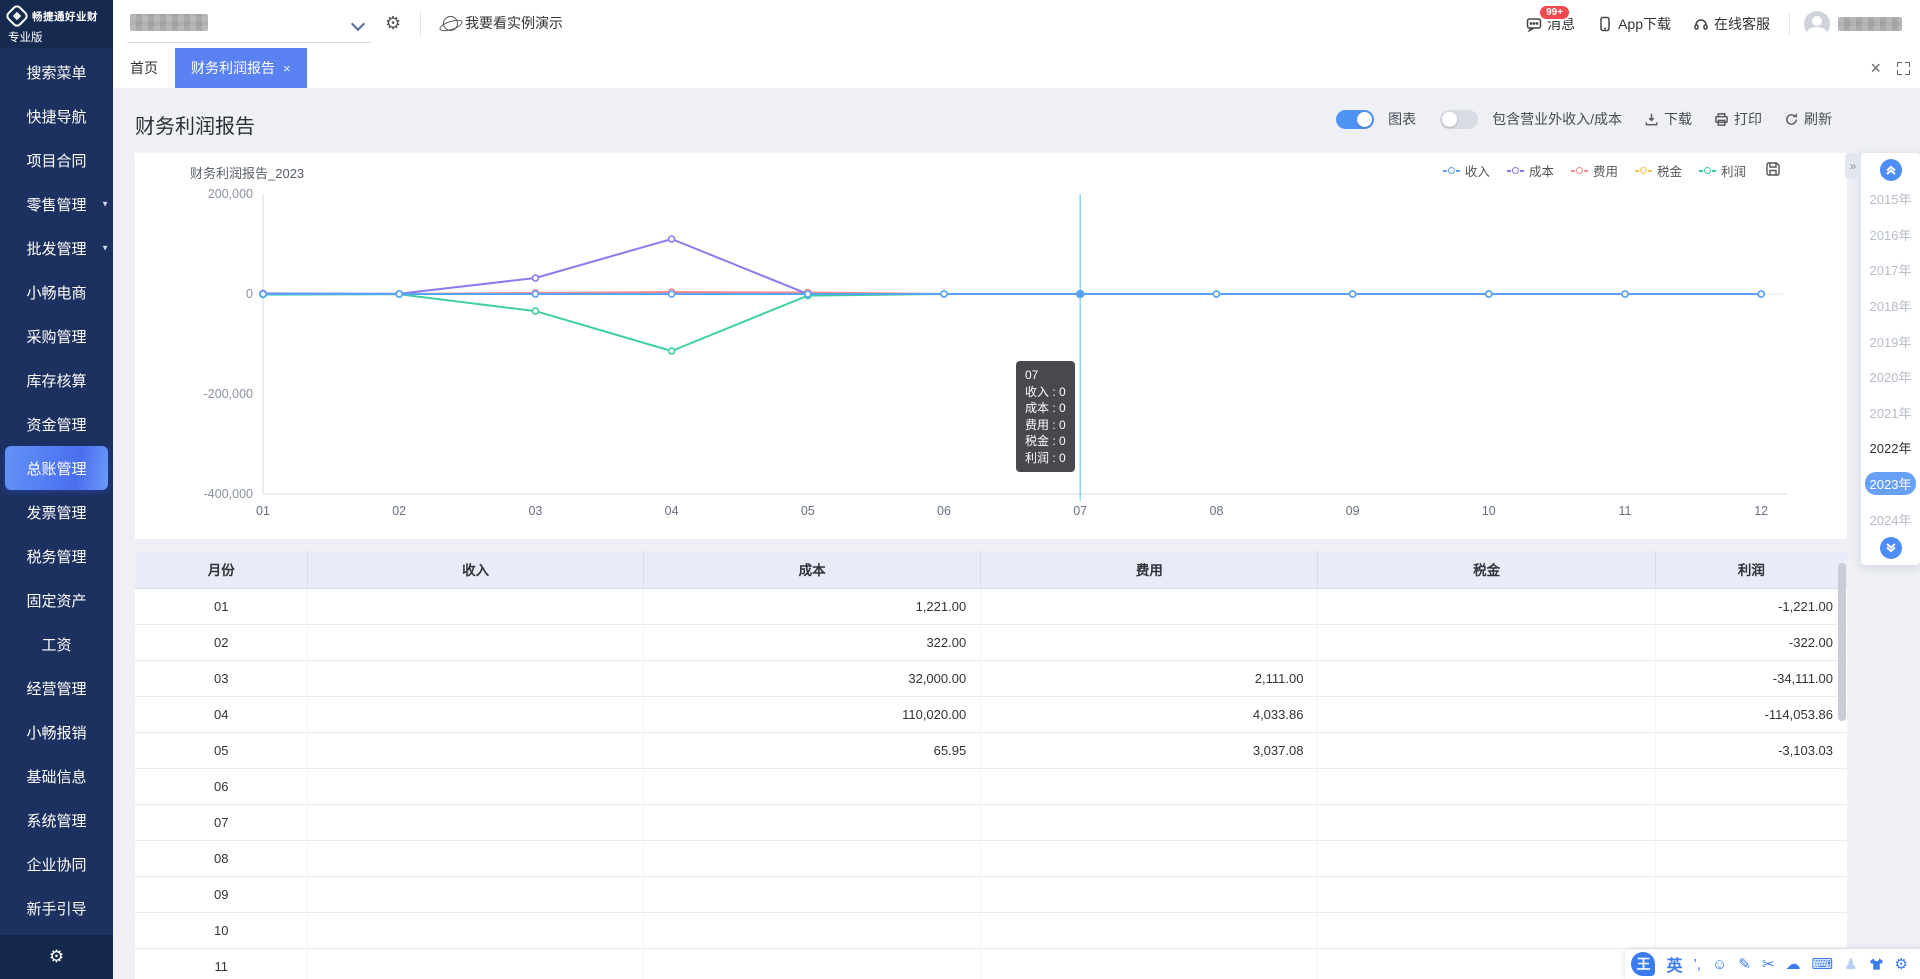 This screenshot has width=1920, height=979. I want to click on sidebar-item-批发管理: 批发管理 ▼, so click(56, 248).